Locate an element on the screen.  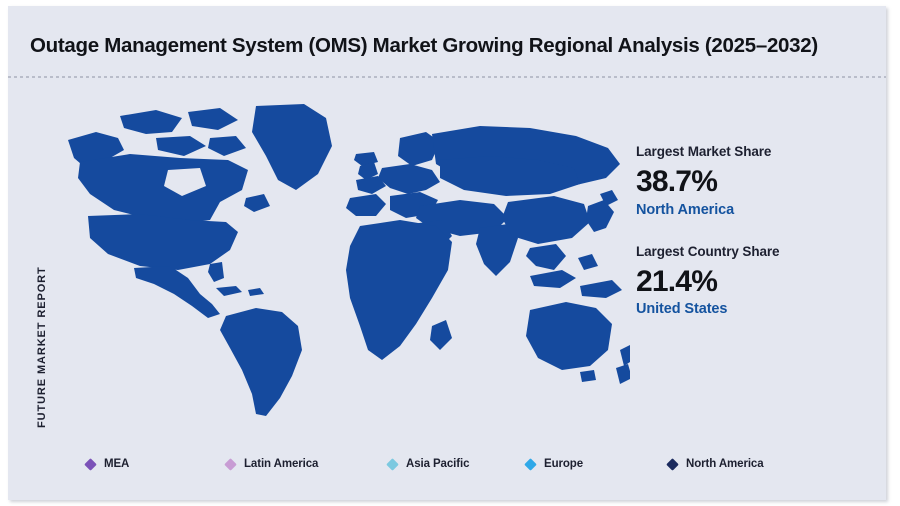
stat-value: 38.7% is located at coordinates (677, 181).